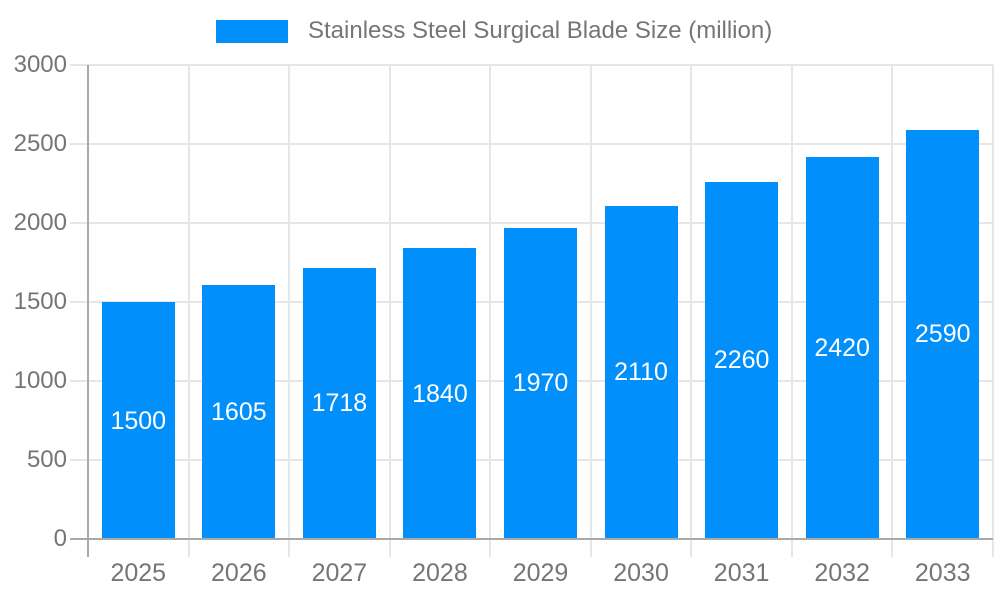 The image size is (1000, 600). I want to click on bar-value-label: 1500, so click(138, 420).